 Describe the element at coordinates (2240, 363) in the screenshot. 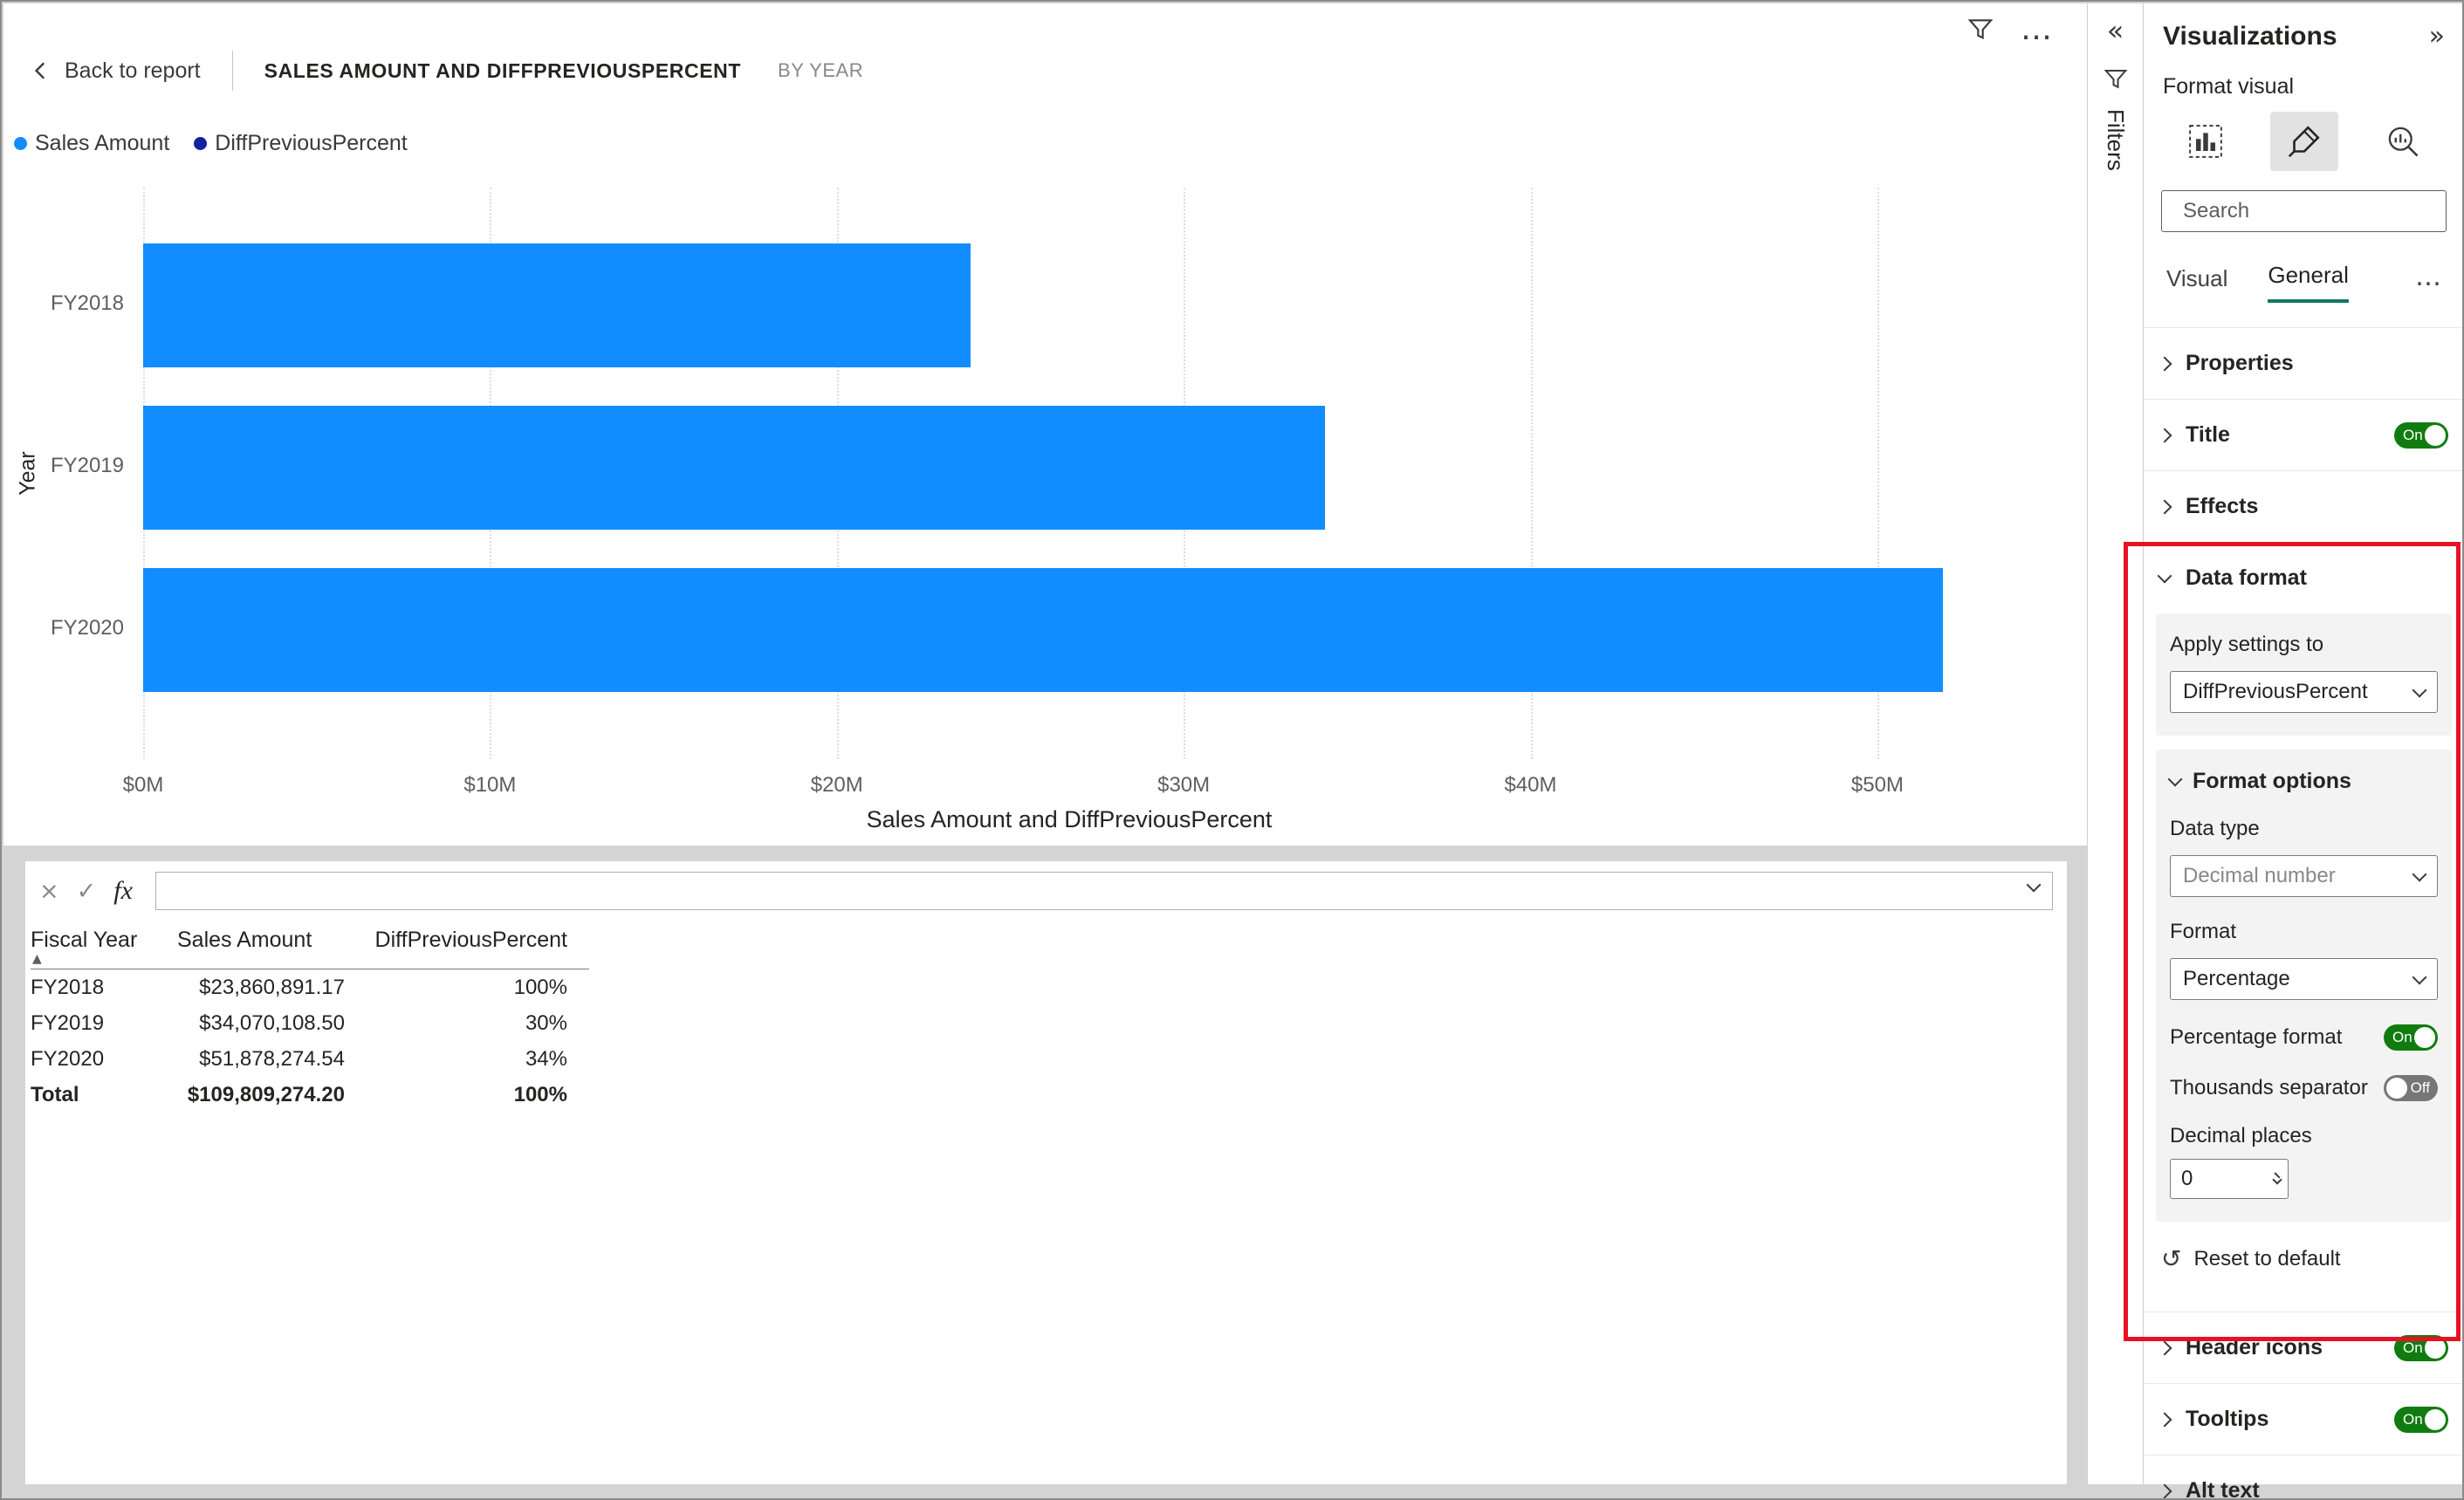

I see `section-label: Properties` at that location.